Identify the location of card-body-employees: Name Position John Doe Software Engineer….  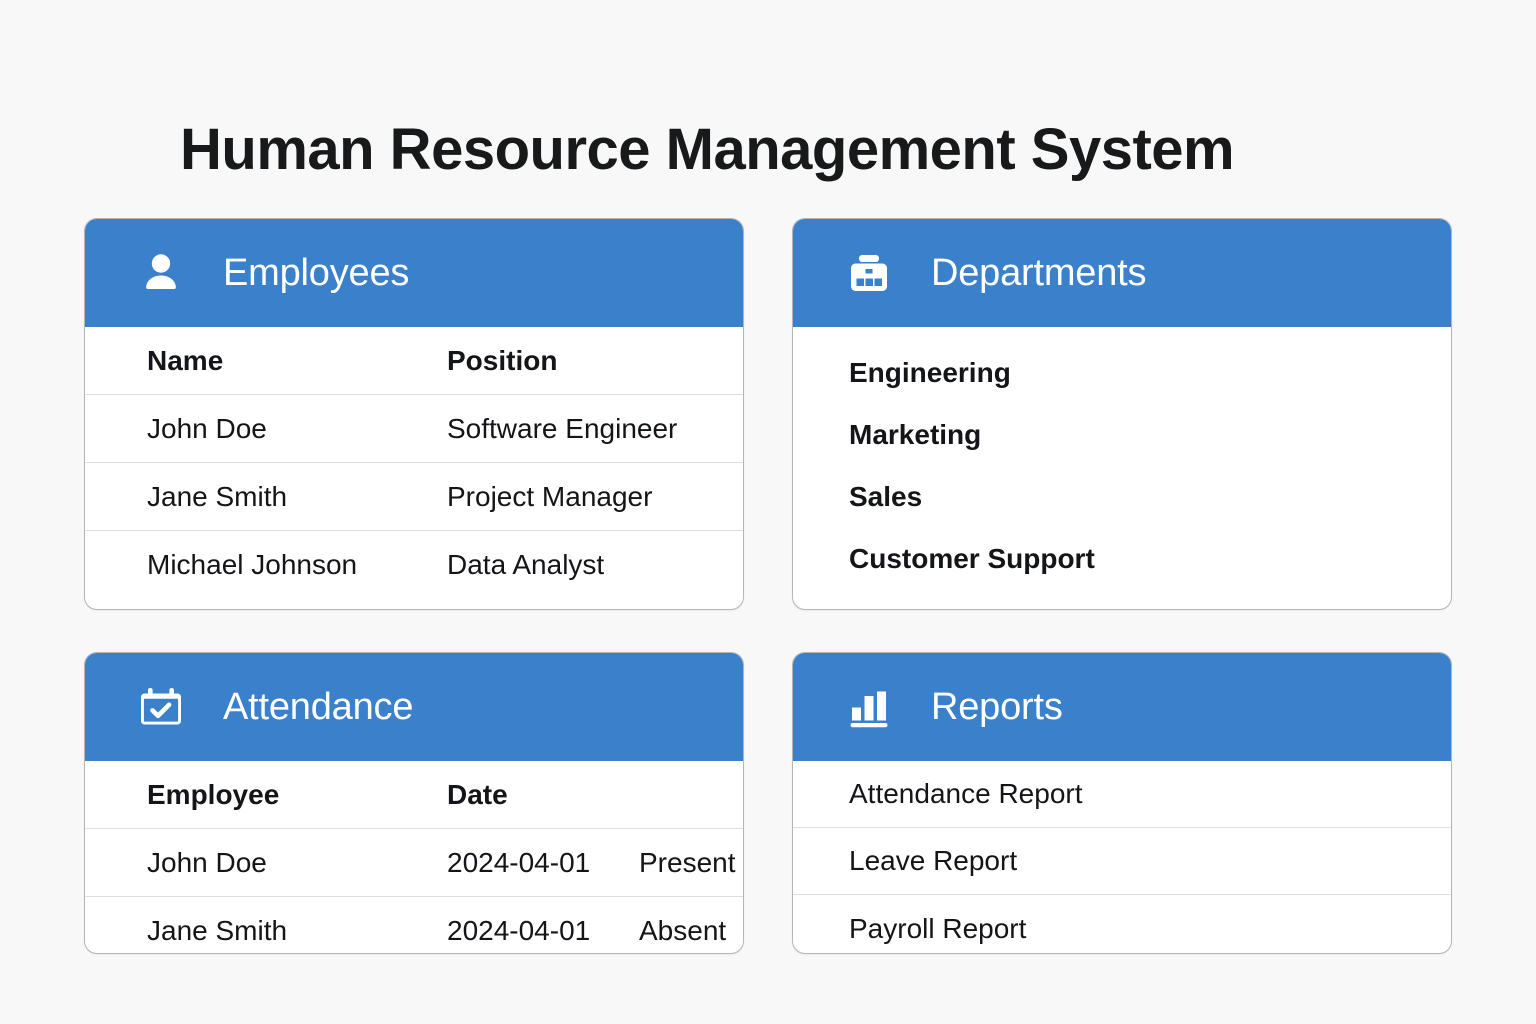
(414, 468).